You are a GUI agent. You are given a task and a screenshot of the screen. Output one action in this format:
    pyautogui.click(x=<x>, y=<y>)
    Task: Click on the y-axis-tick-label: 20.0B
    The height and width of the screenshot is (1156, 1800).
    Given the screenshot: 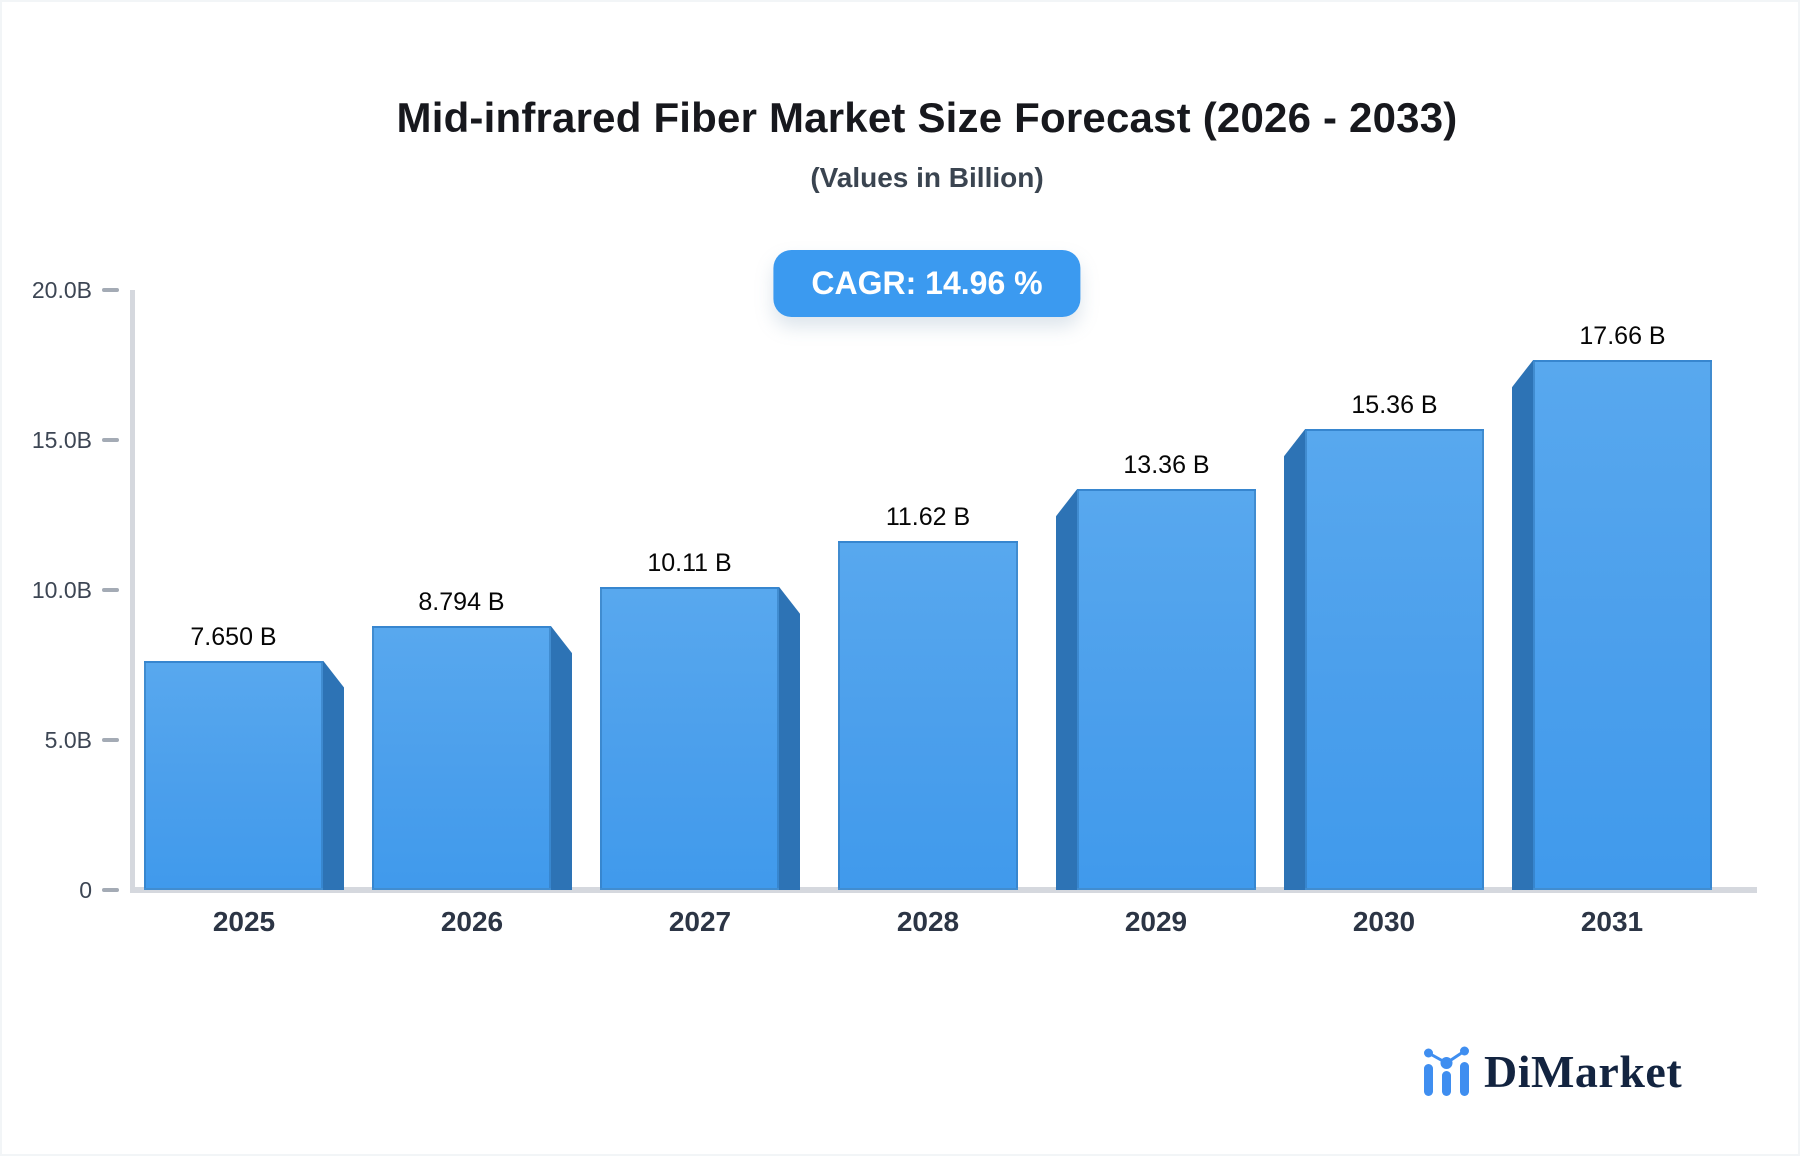 What is the action you would take?
    pyautogui.click(x=61, y=290)
    